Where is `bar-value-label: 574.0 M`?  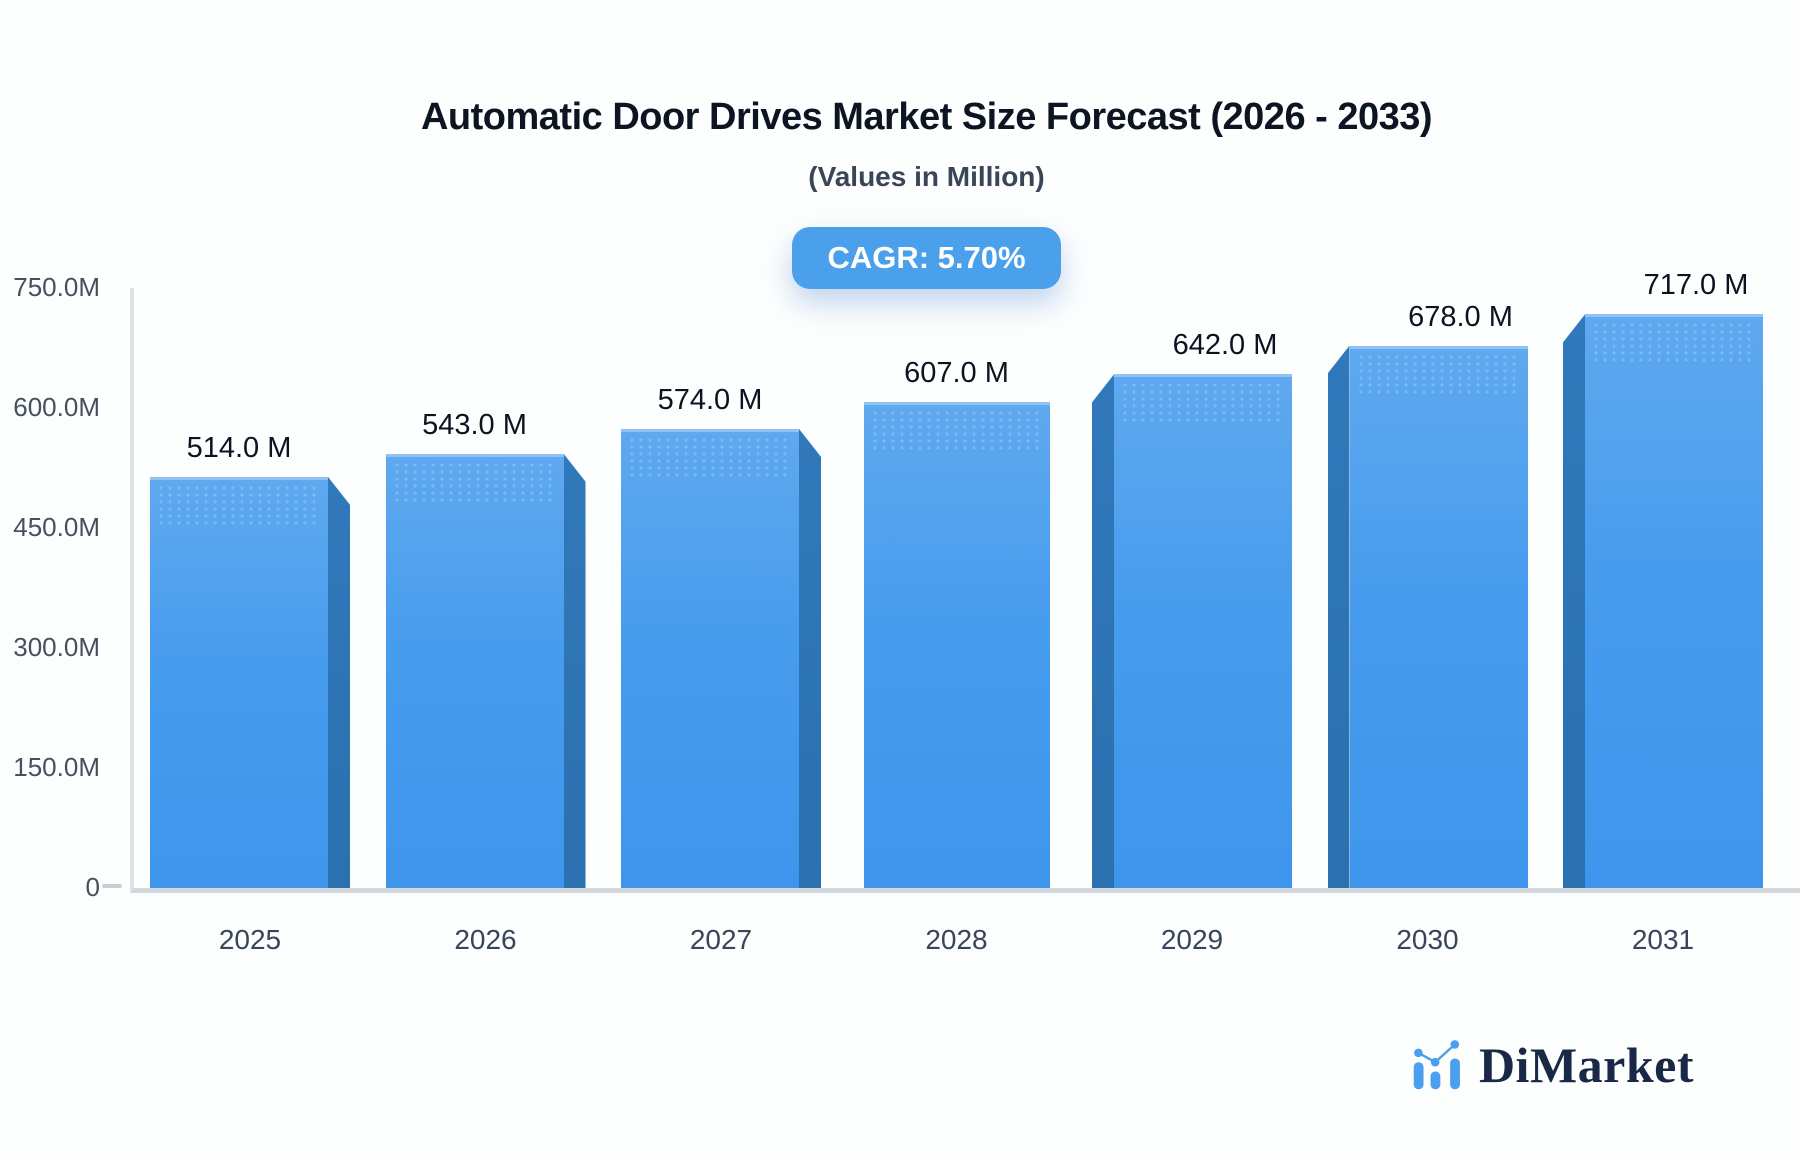 bar-value-label: 574.0 M is located at coordinates (710, 399).